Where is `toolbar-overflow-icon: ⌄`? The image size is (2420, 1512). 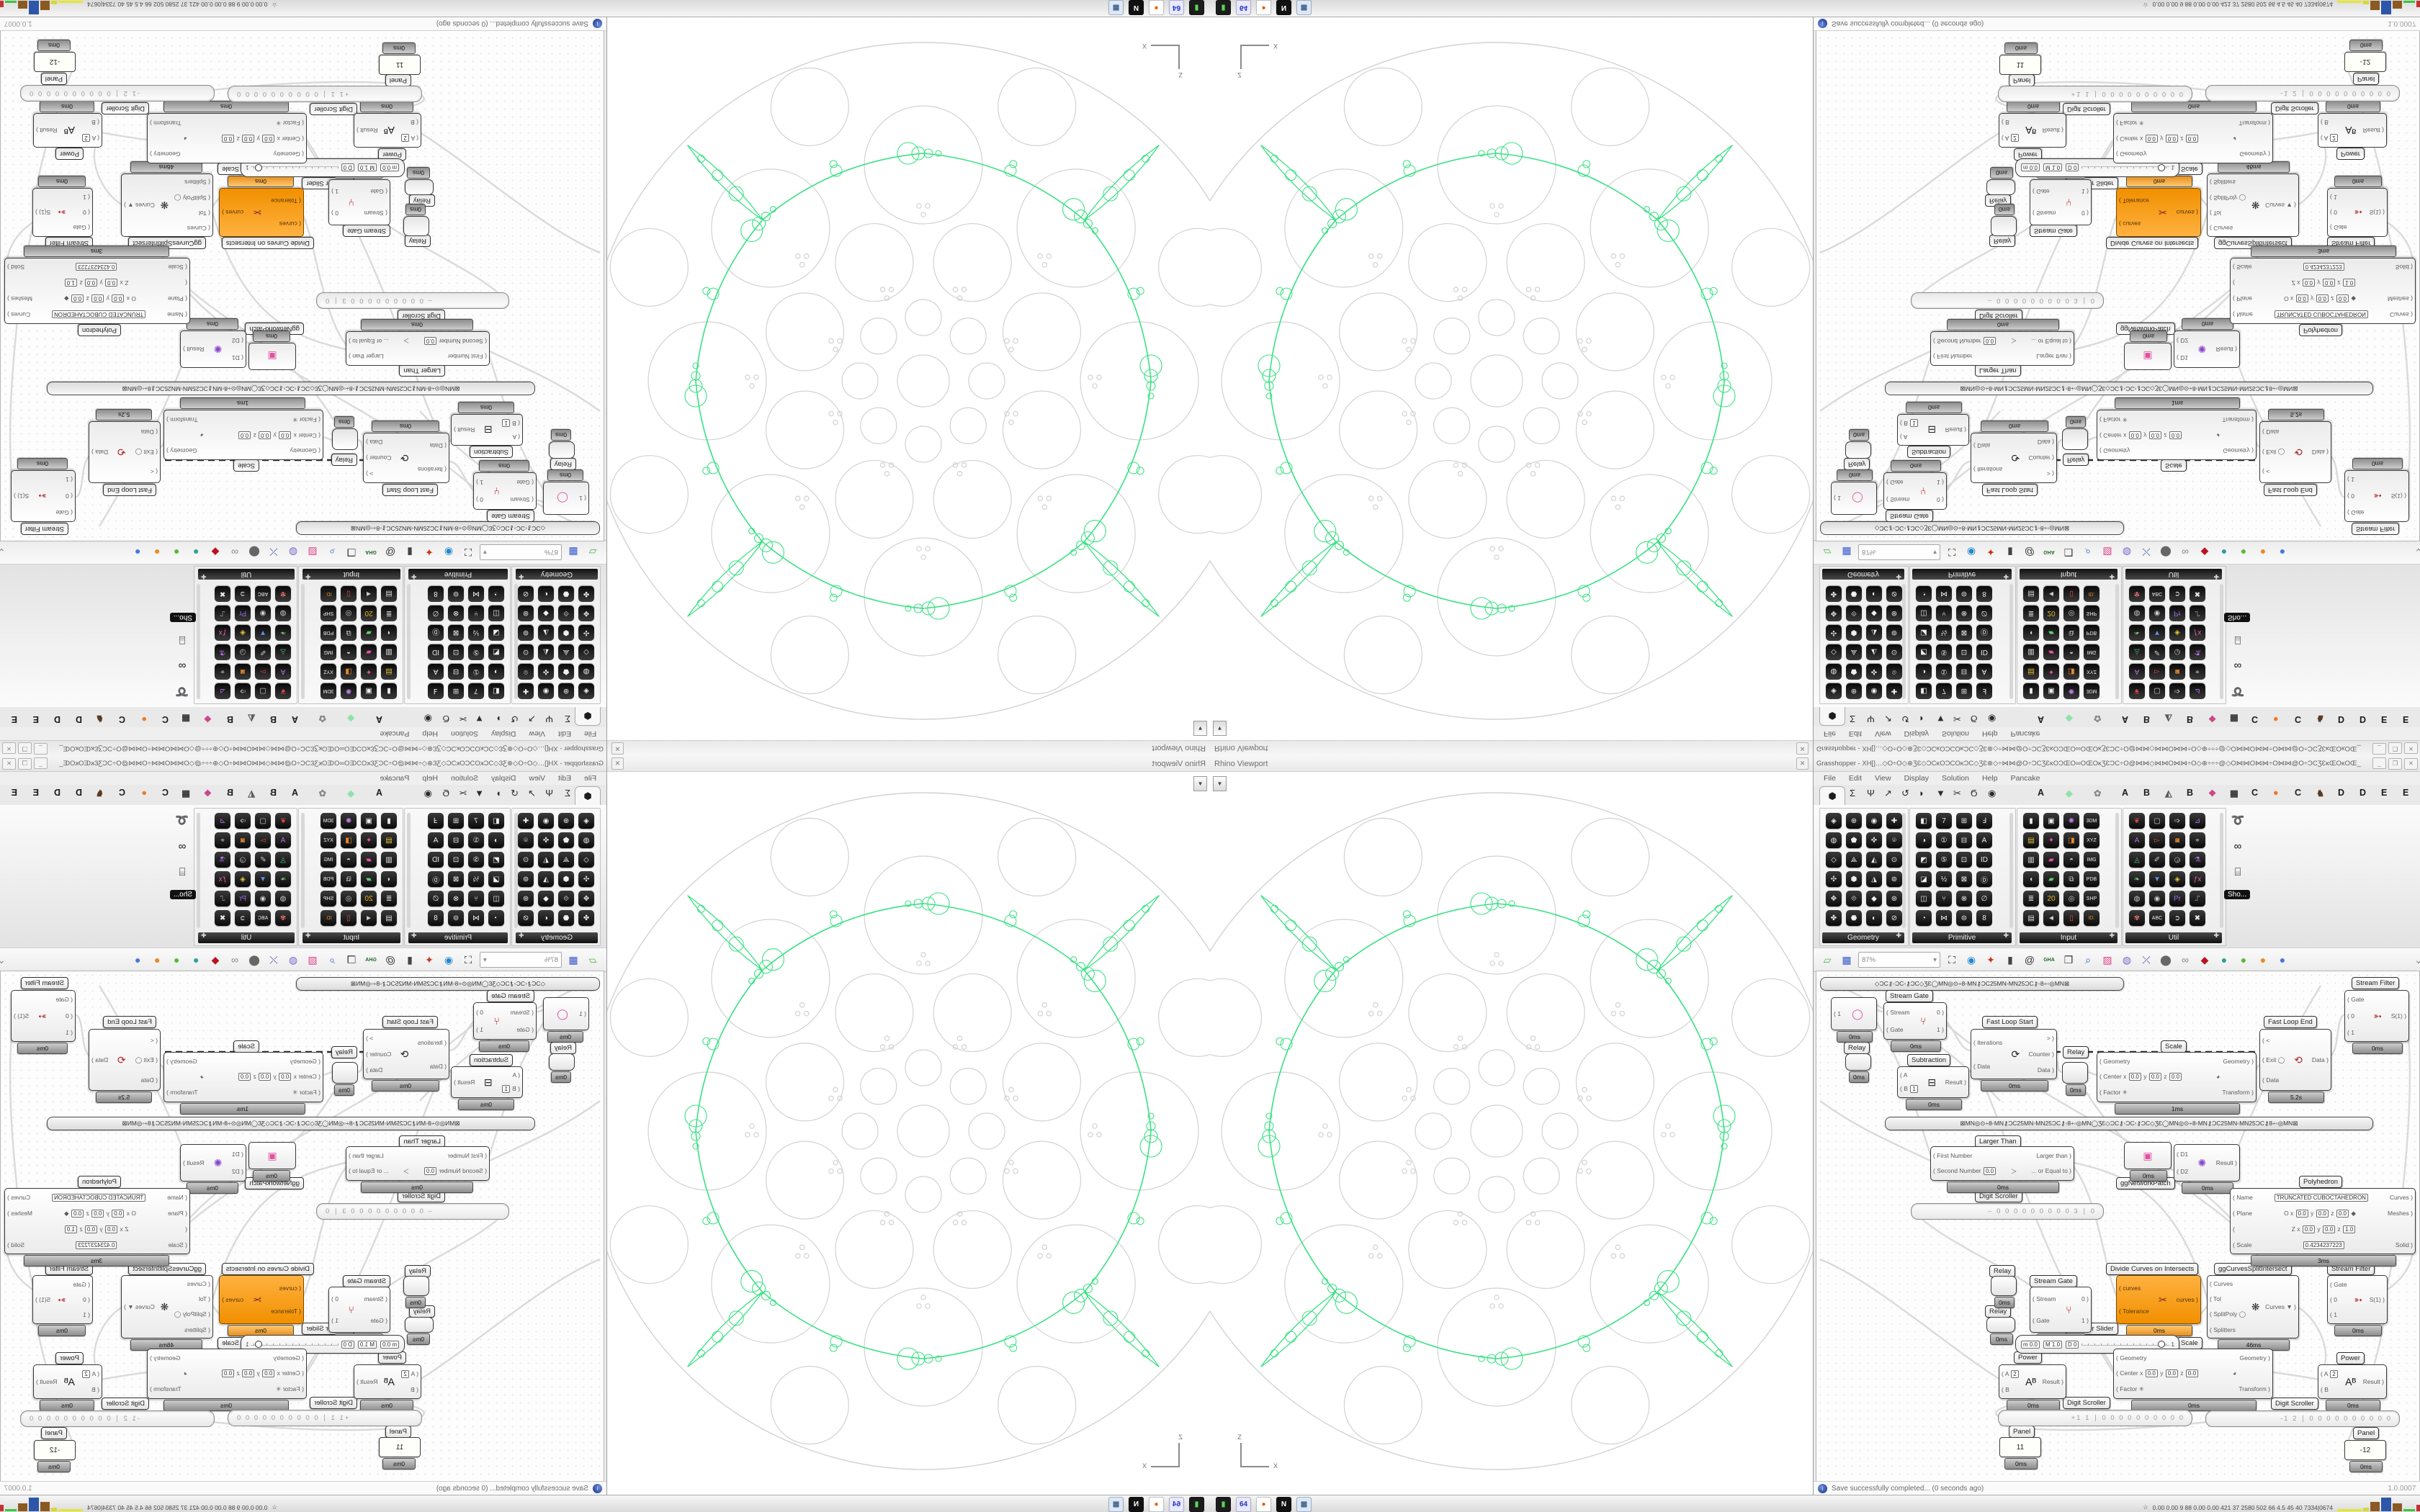 toolbar-overflow-icon: ⌄ is located at coordinates (2415, 552).